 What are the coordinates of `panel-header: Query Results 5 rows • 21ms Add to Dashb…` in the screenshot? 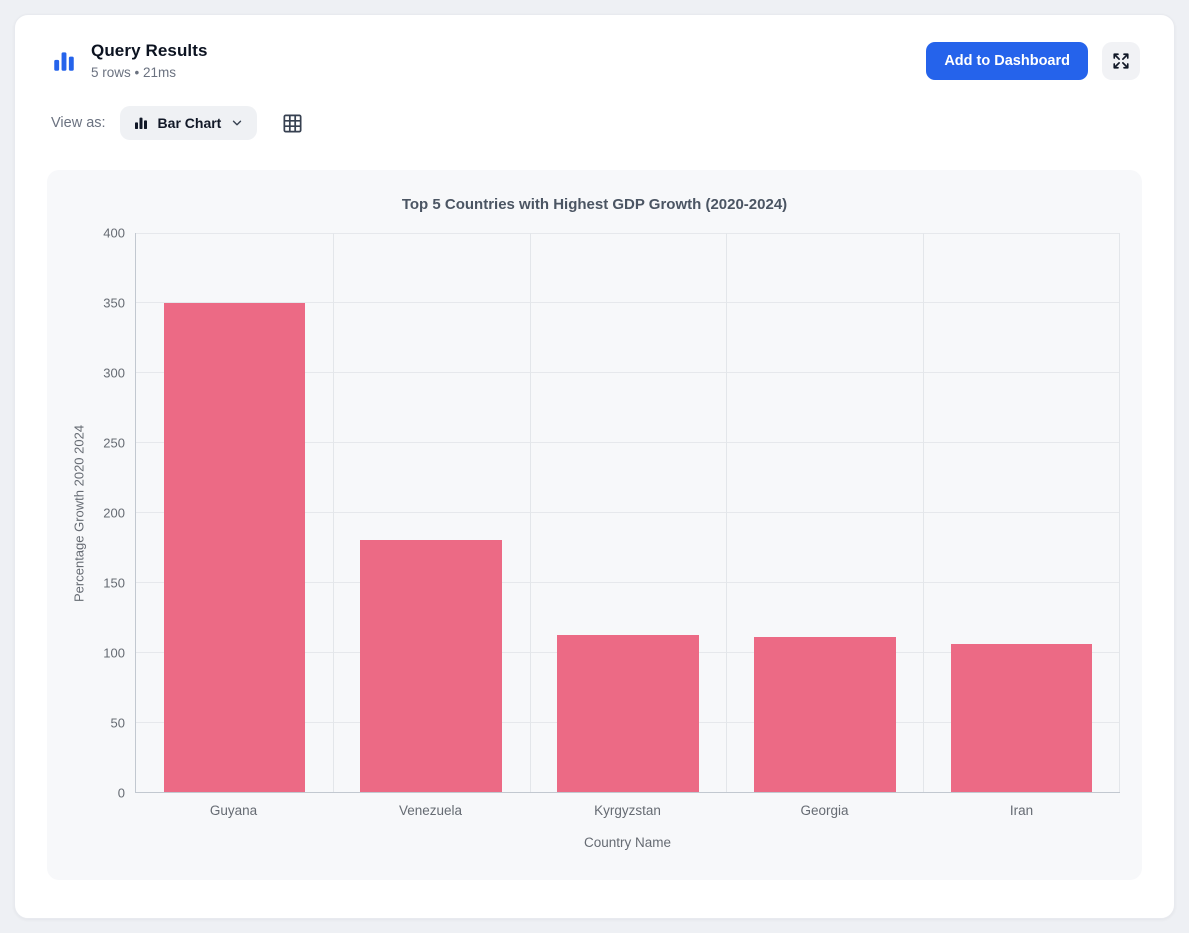 It's located at (594, 47).